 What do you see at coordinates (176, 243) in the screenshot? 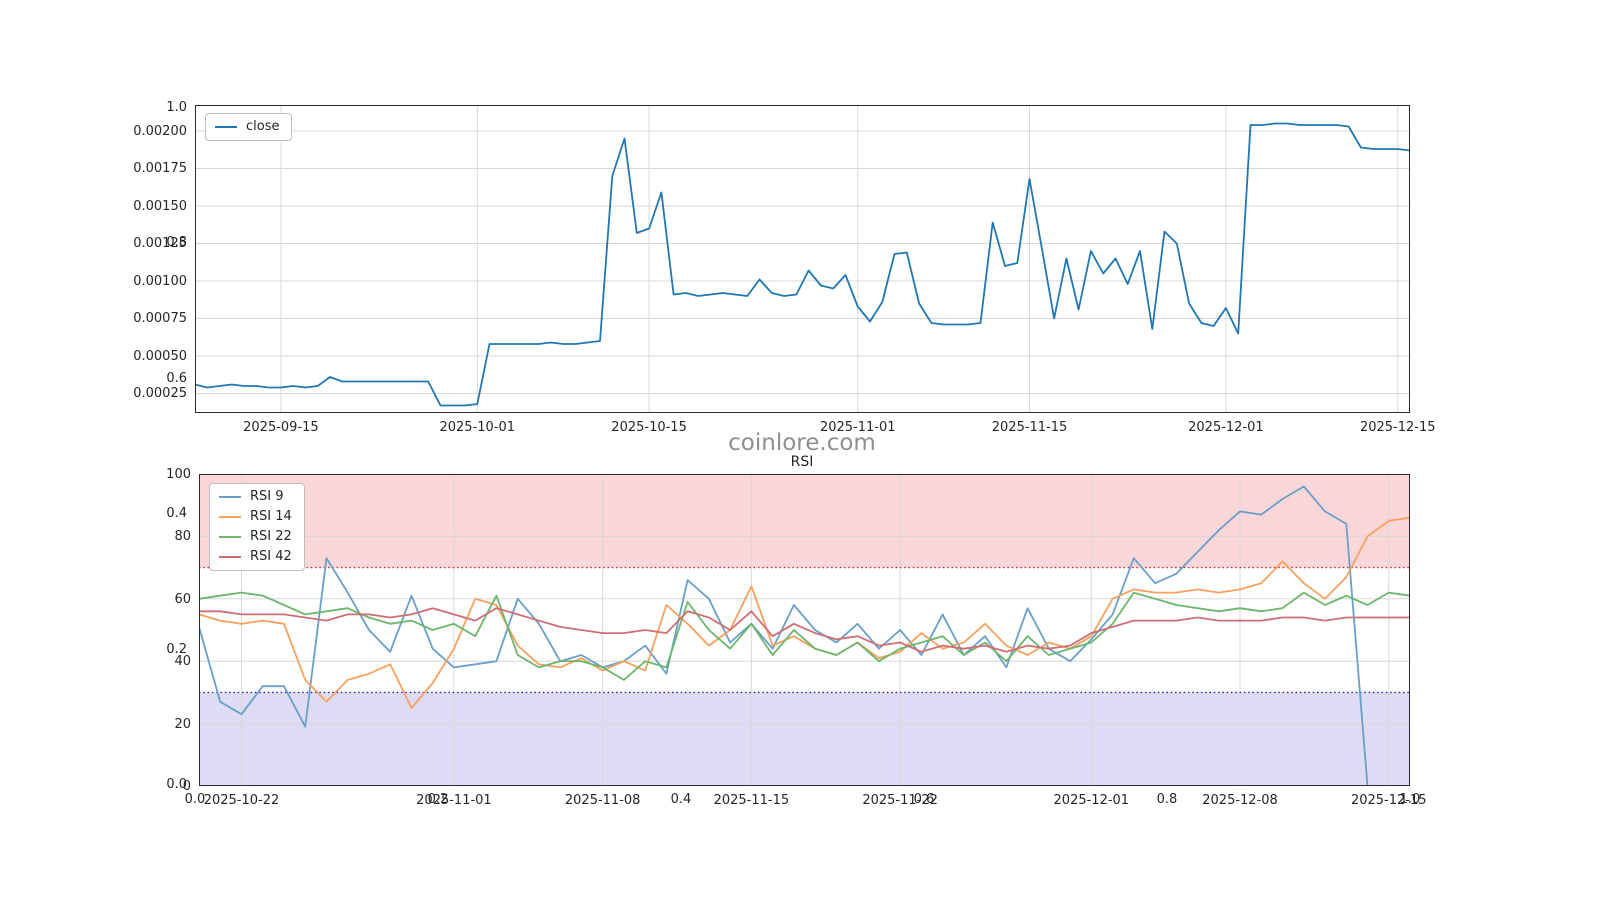
I see `overlay-left-tick: 0.8` at bounding box center [176, 243].